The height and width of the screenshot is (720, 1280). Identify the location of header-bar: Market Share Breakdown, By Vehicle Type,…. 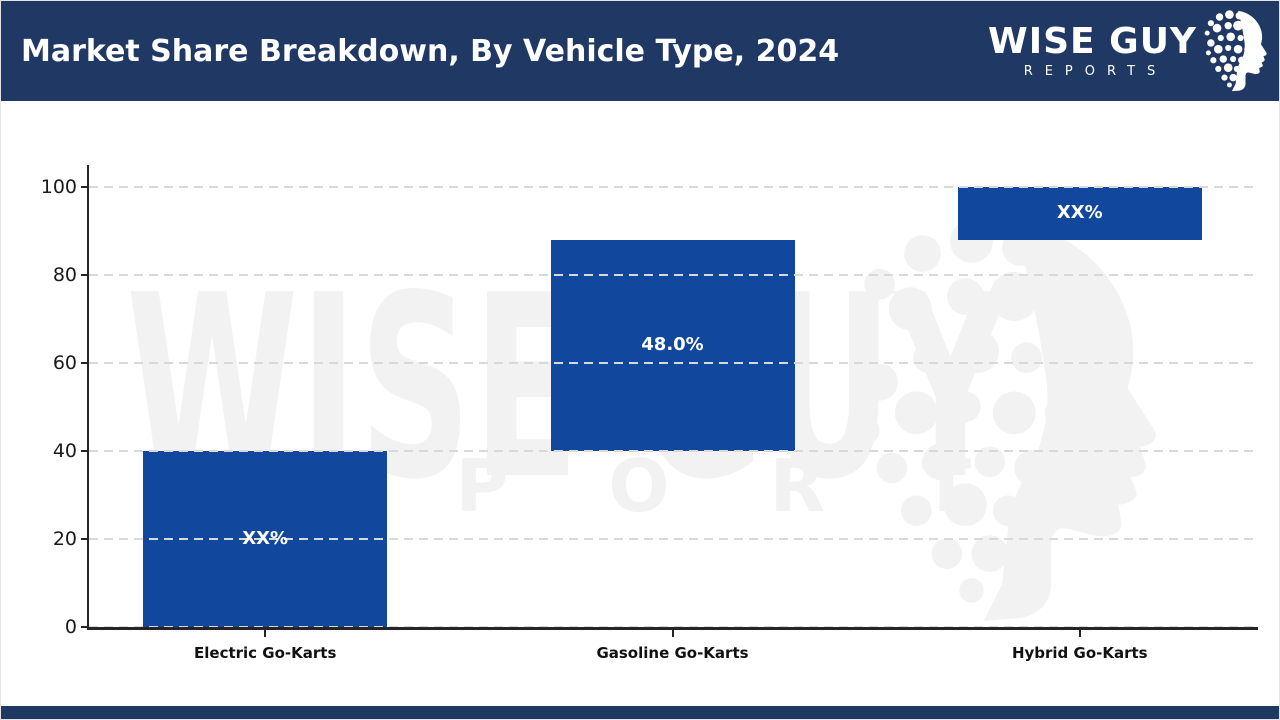
(640, 51).